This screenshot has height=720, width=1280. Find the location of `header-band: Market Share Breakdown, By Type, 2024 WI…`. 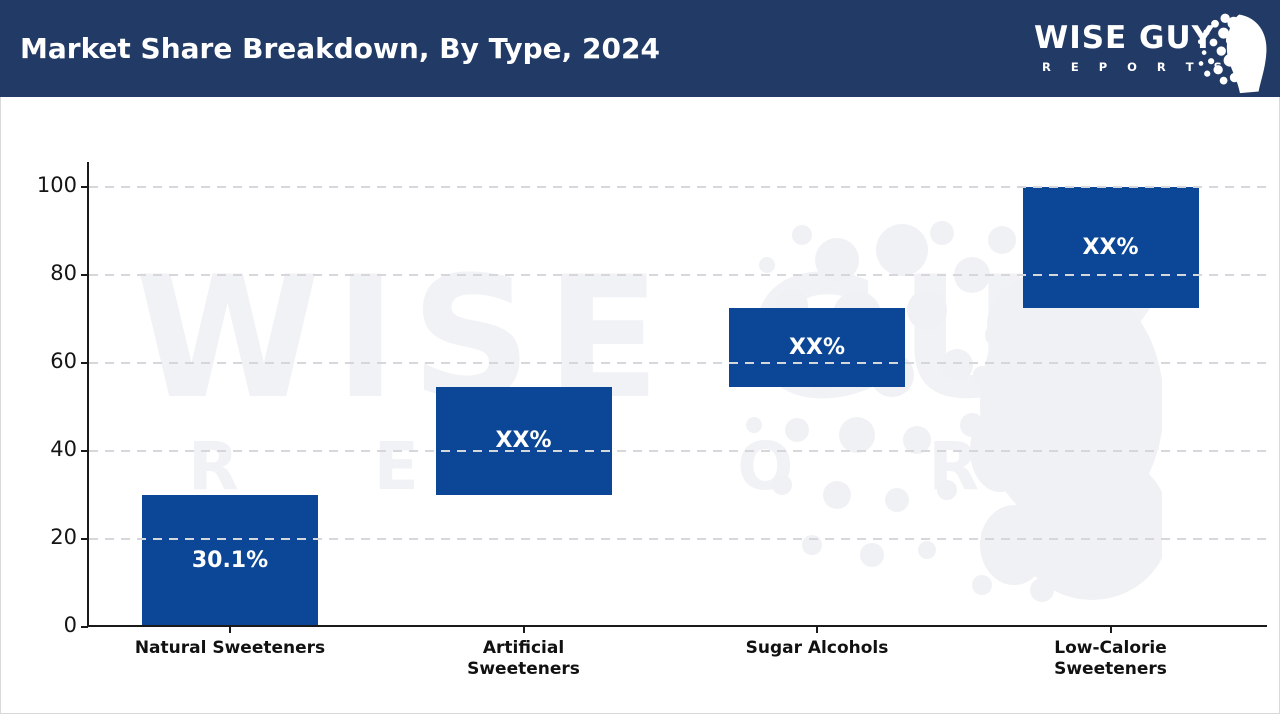

header-band: Market Share Breakdown, By Type, 2024 WI… is located at coordinates (640, 48).